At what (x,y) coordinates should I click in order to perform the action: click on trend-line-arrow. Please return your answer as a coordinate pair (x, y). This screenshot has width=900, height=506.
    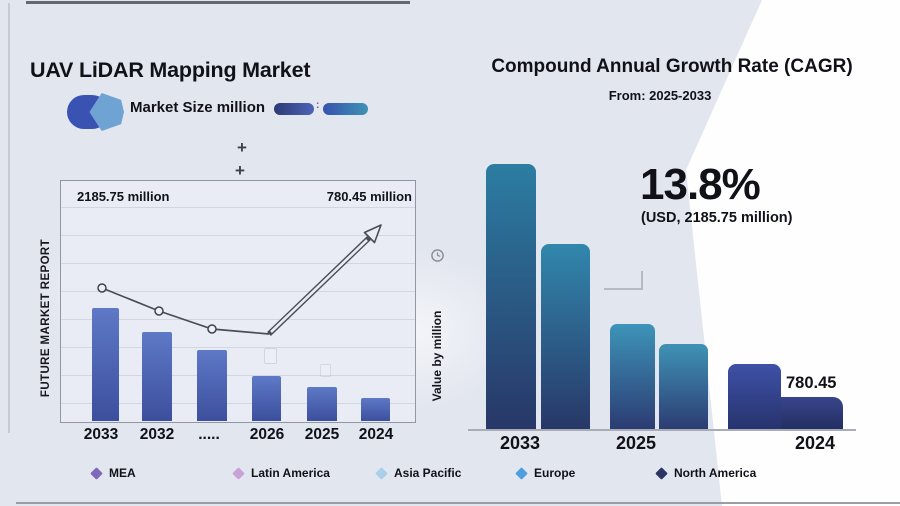
    Looking at the image, I should click on (239, 280).